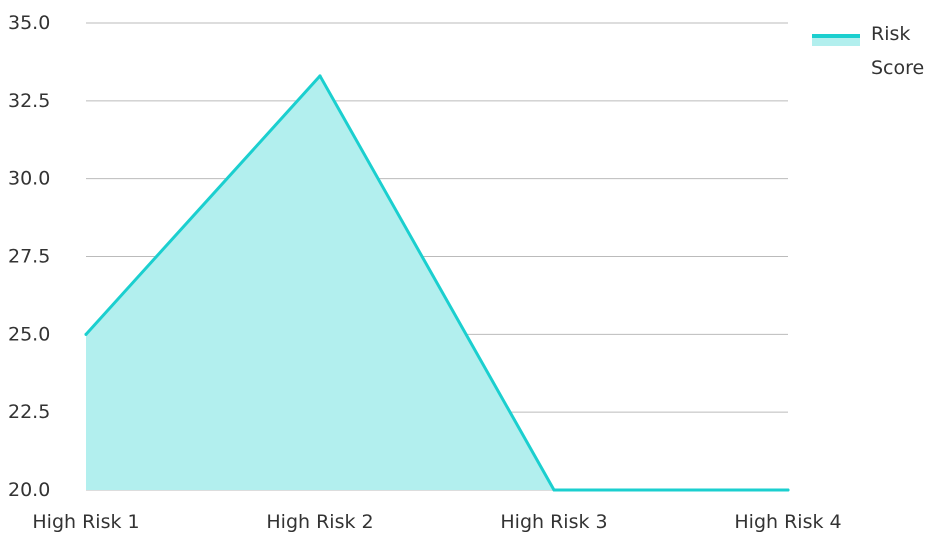 Image resolution: width=937 pixels, height=533 pixels. I want to click on y-tick-label: 27.5, so click(29, 257).